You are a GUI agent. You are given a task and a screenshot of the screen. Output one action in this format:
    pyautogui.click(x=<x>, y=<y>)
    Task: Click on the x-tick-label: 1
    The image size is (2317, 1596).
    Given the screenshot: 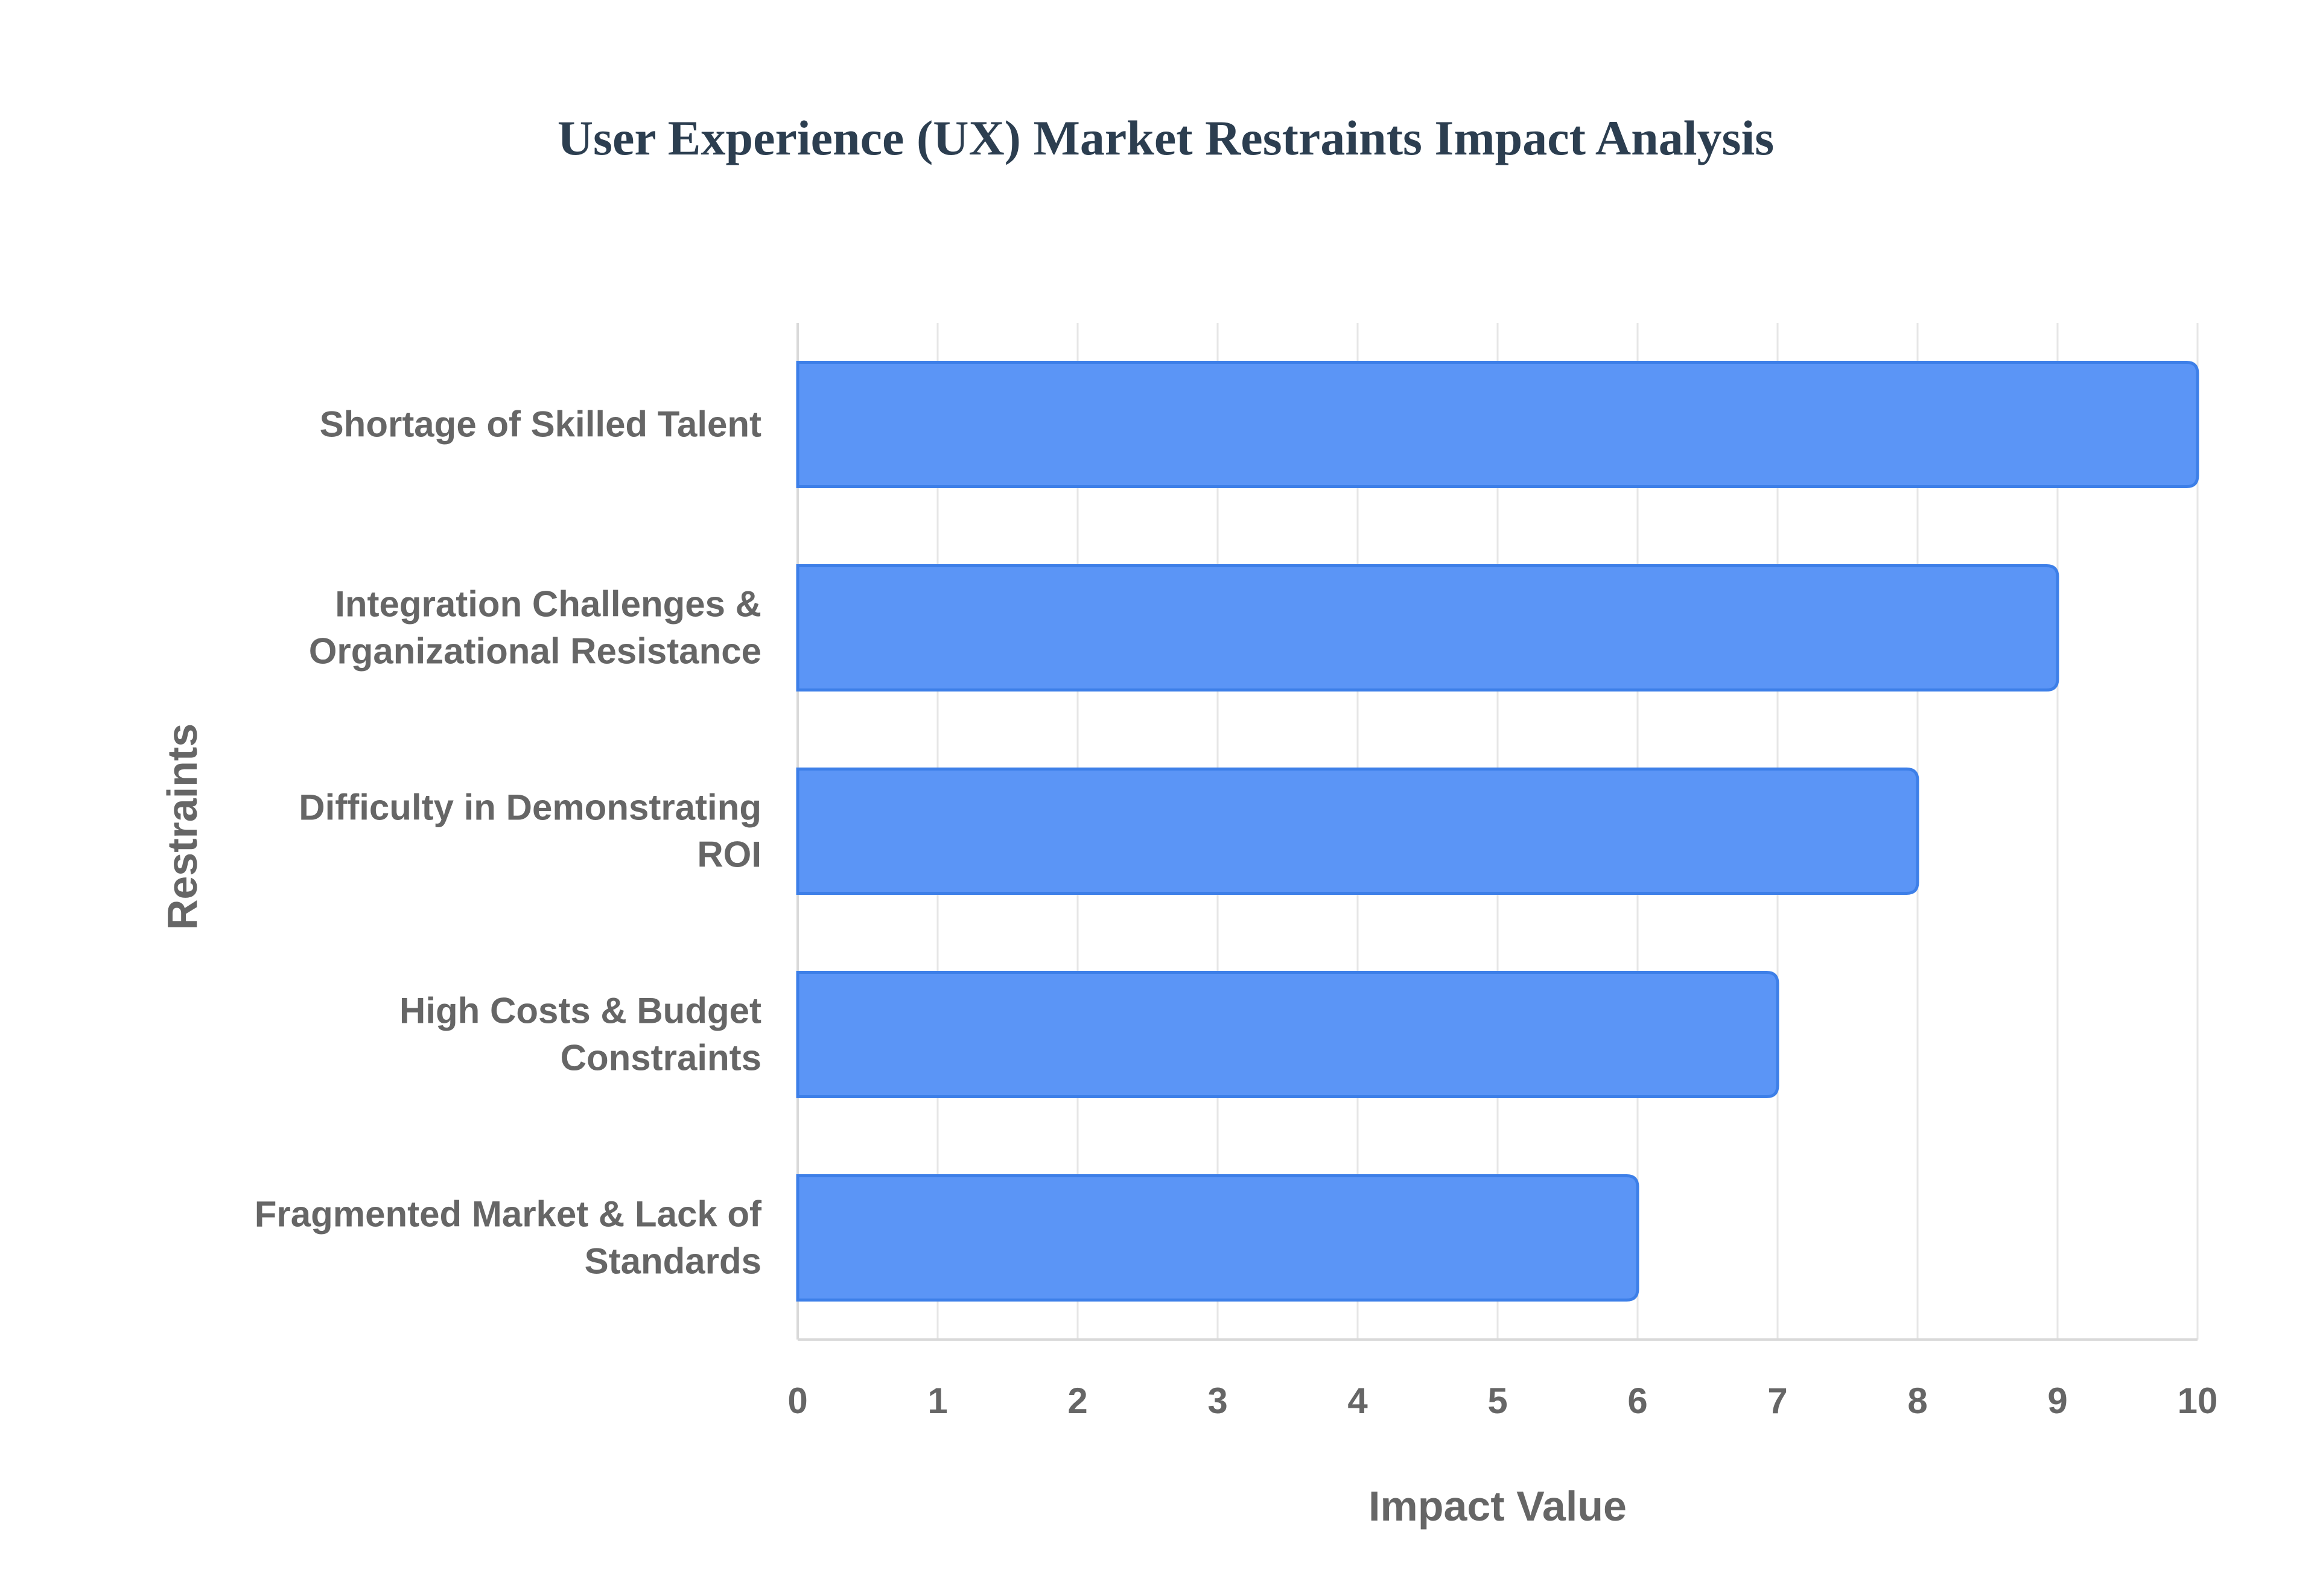 What is the action you would take?
    pyautogui.click(x=937, y=1401)
    